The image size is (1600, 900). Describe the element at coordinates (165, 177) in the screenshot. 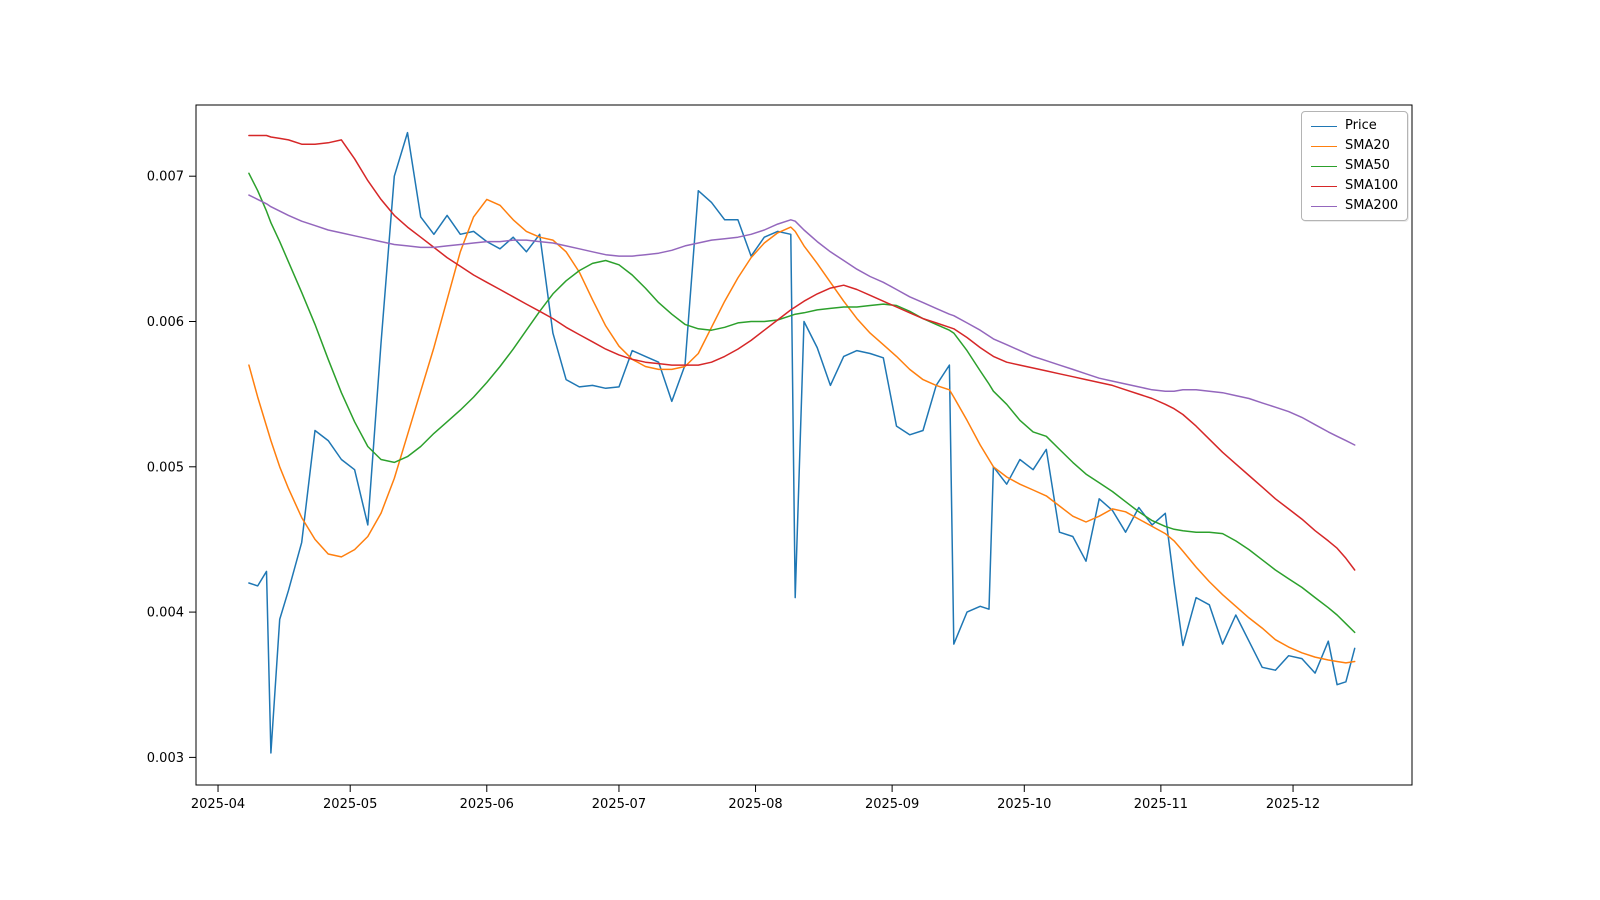

I see `y-tick-label: 0.007` at that location.